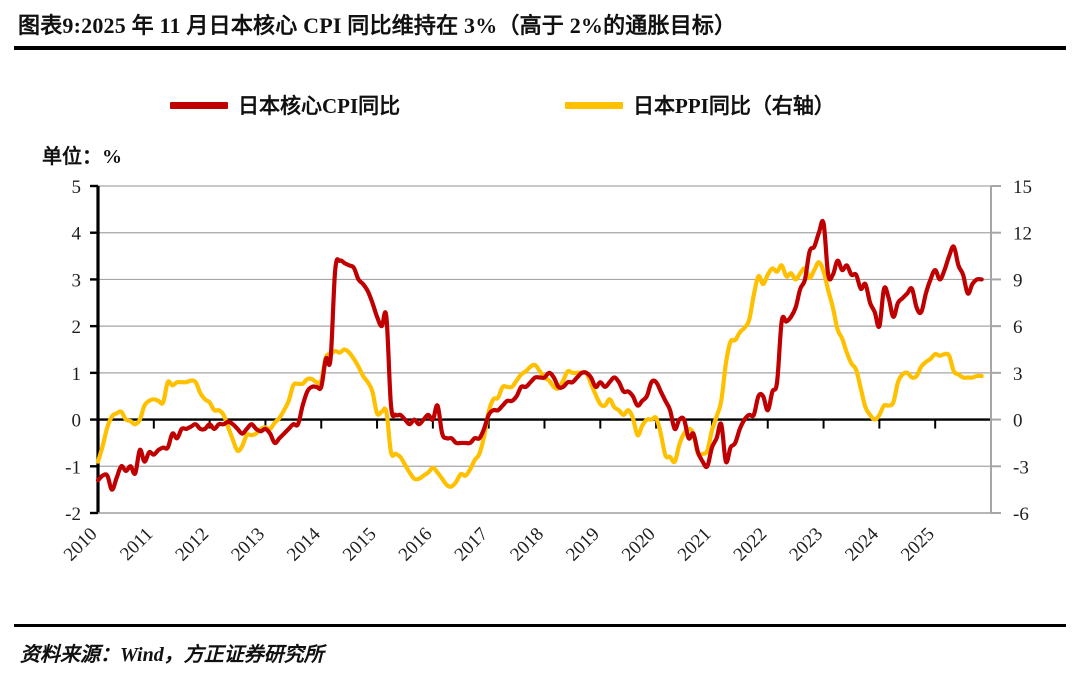 Image resolution: width=1080 pixels, height=675 pixels. What do you see at coordinates (695, 545) in the screenshot?
I see `x-axis-tick-label: 2021` at bounding box center [695, 545].